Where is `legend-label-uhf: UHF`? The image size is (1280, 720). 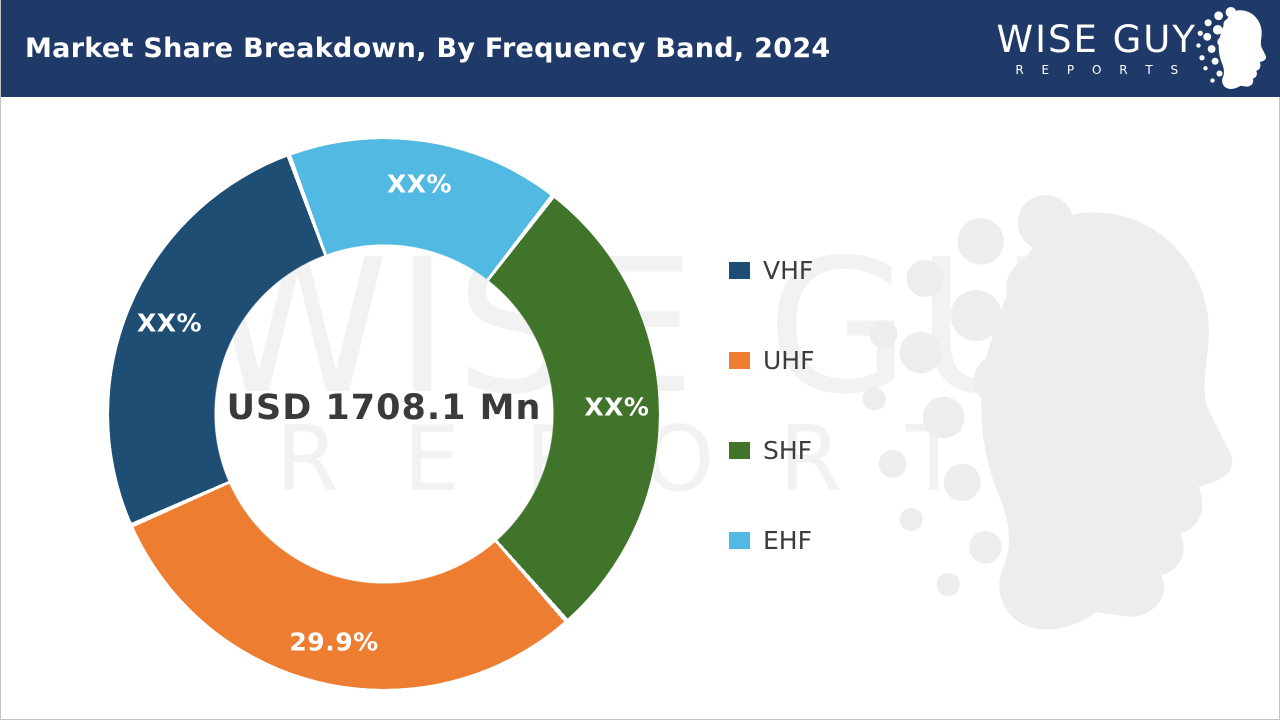
legend-label-uhf: UHF is located at coordinates (789, 360).